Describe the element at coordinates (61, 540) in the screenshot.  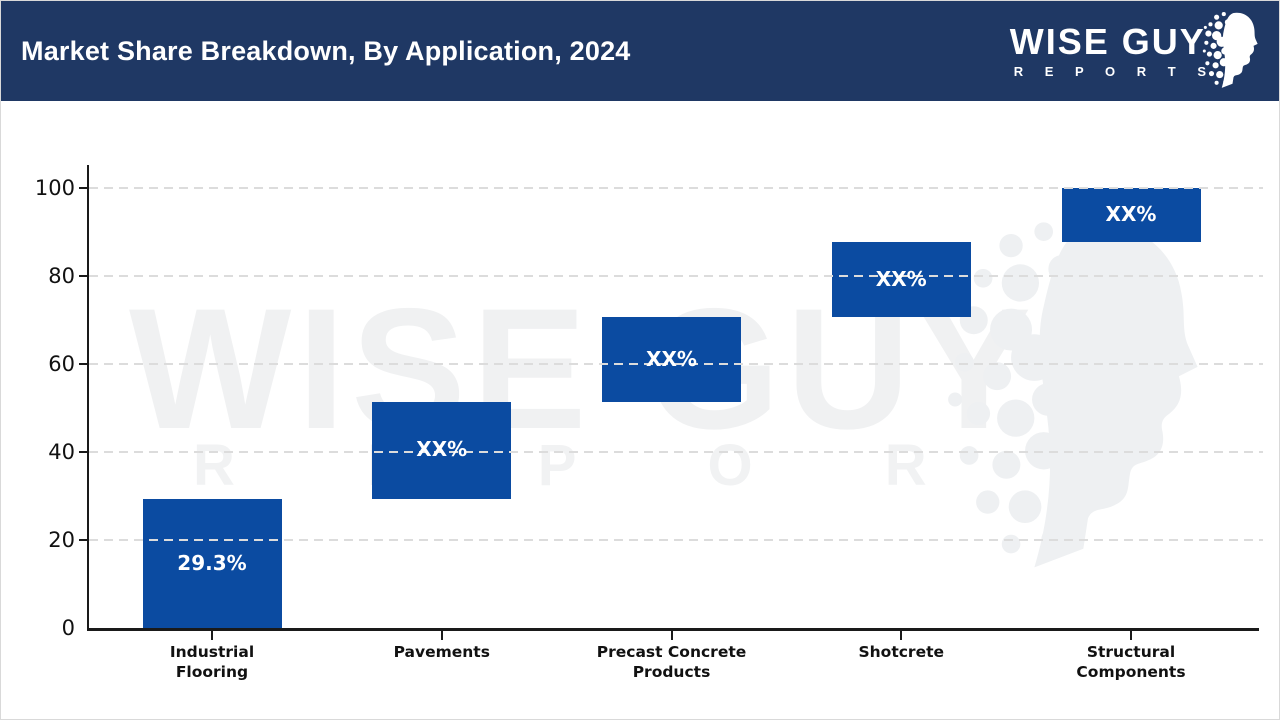
I see `y-tick-label: 20` at that location.